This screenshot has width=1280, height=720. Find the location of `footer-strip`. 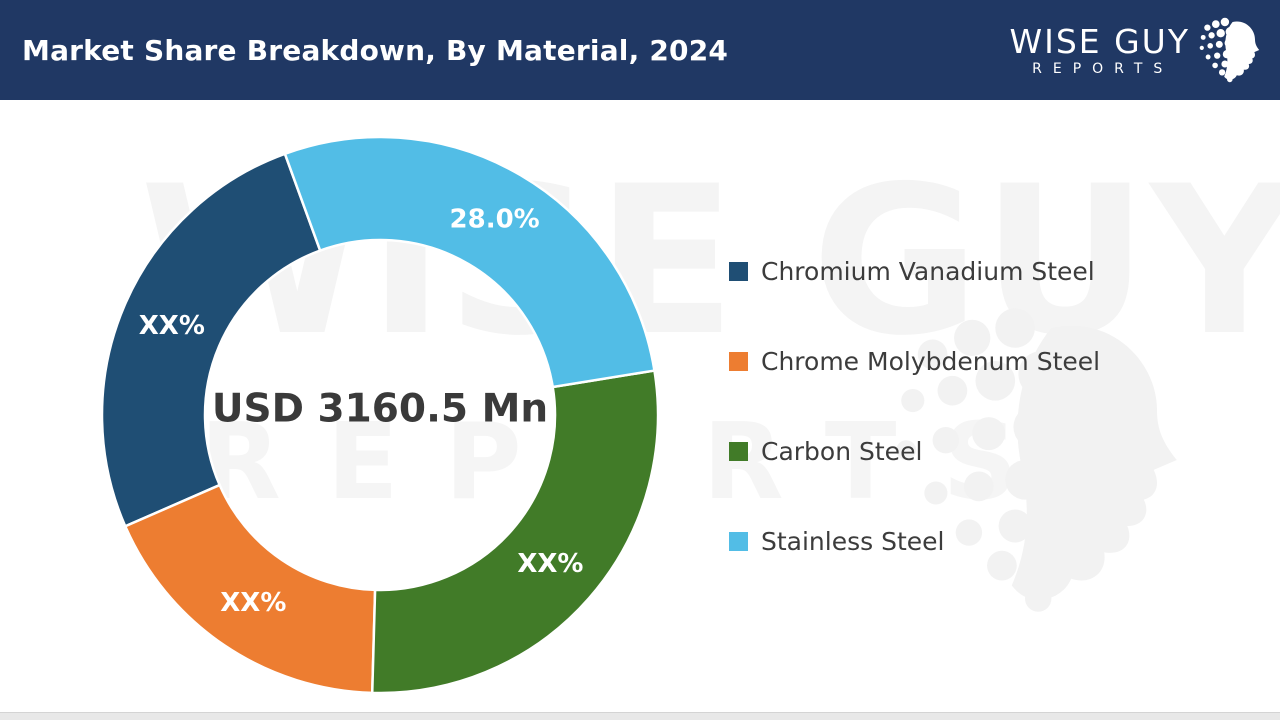

footer-strip is located at coordinates (640, 716).